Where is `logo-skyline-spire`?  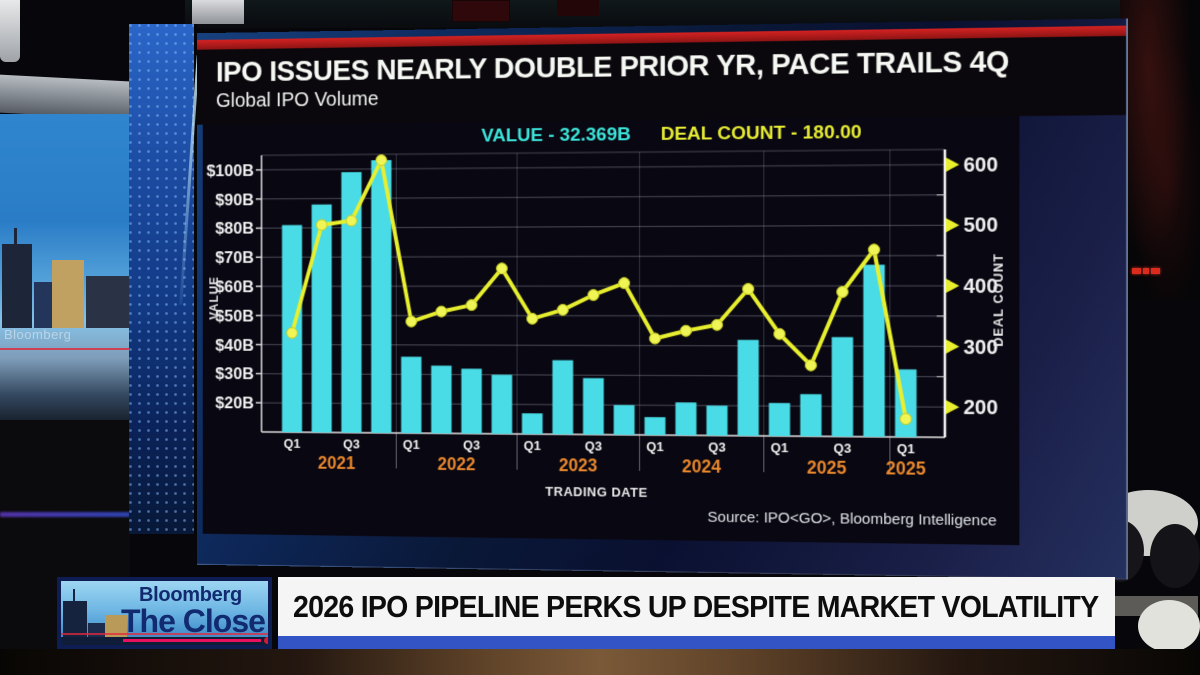
logo-skyline-spire is located at coordinates (74, 595).